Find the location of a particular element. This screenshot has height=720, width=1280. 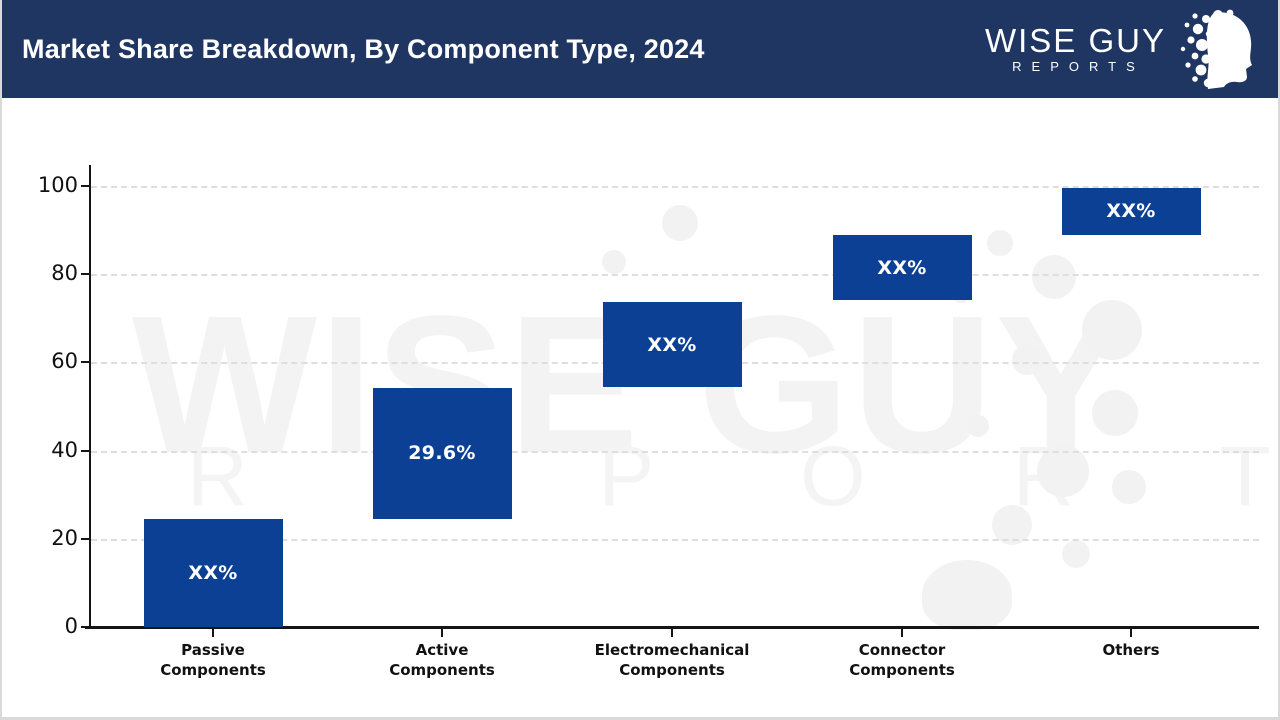

bar-passive-components: XX% is located at coordinates (213, 572).